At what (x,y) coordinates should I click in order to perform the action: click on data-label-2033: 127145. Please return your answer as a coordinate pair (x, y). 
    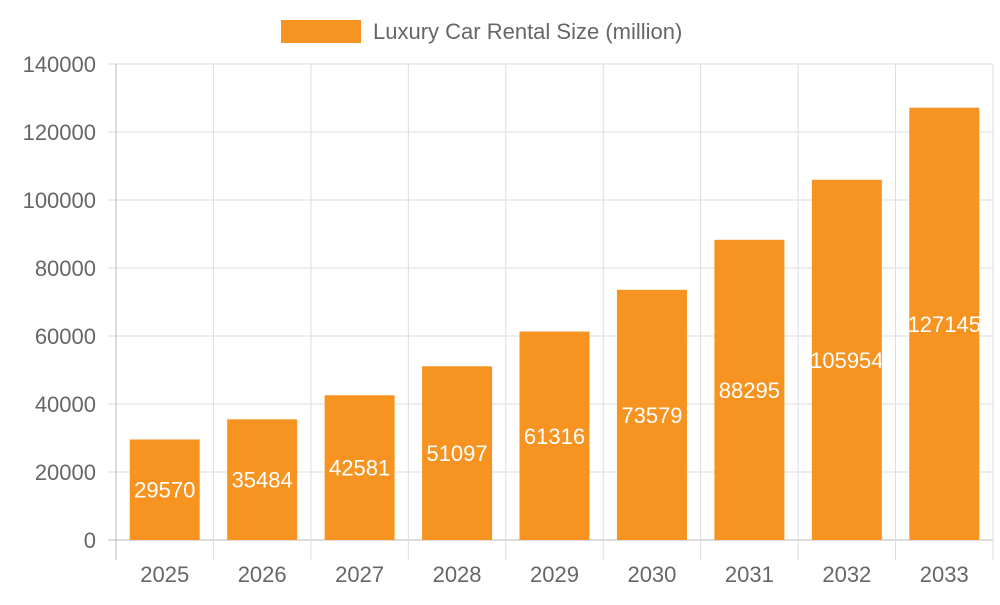
    Looking at the image, I should click on (944, 324).